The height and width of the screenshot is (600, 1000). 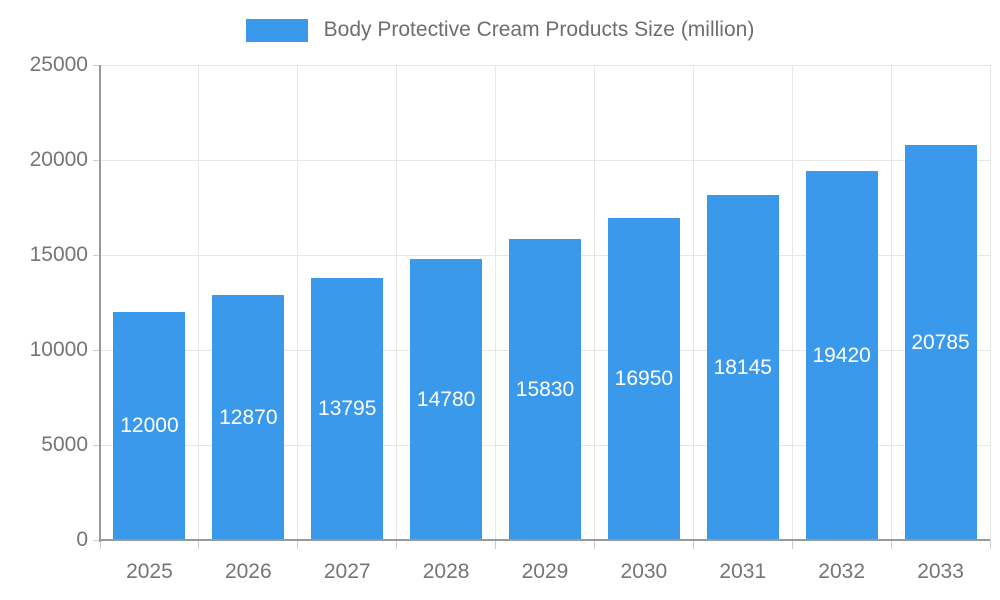 I want to click on x-tick-label: 2033, so click(x=940, y=571).